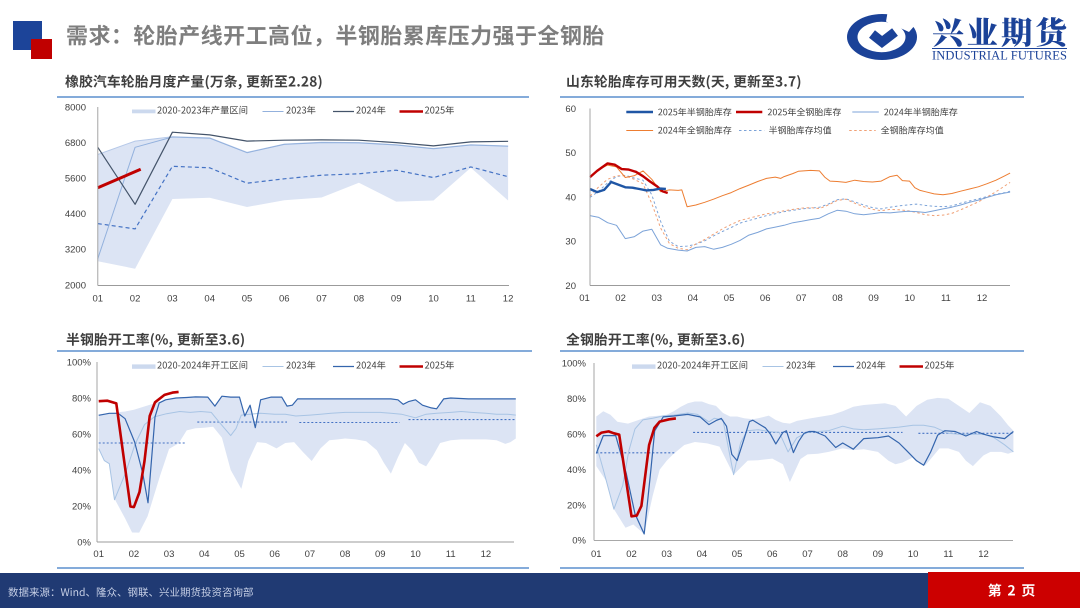  Describe the element at coordinates (570, 109) in the screenshot. I see `svg-text: 60` at that location.